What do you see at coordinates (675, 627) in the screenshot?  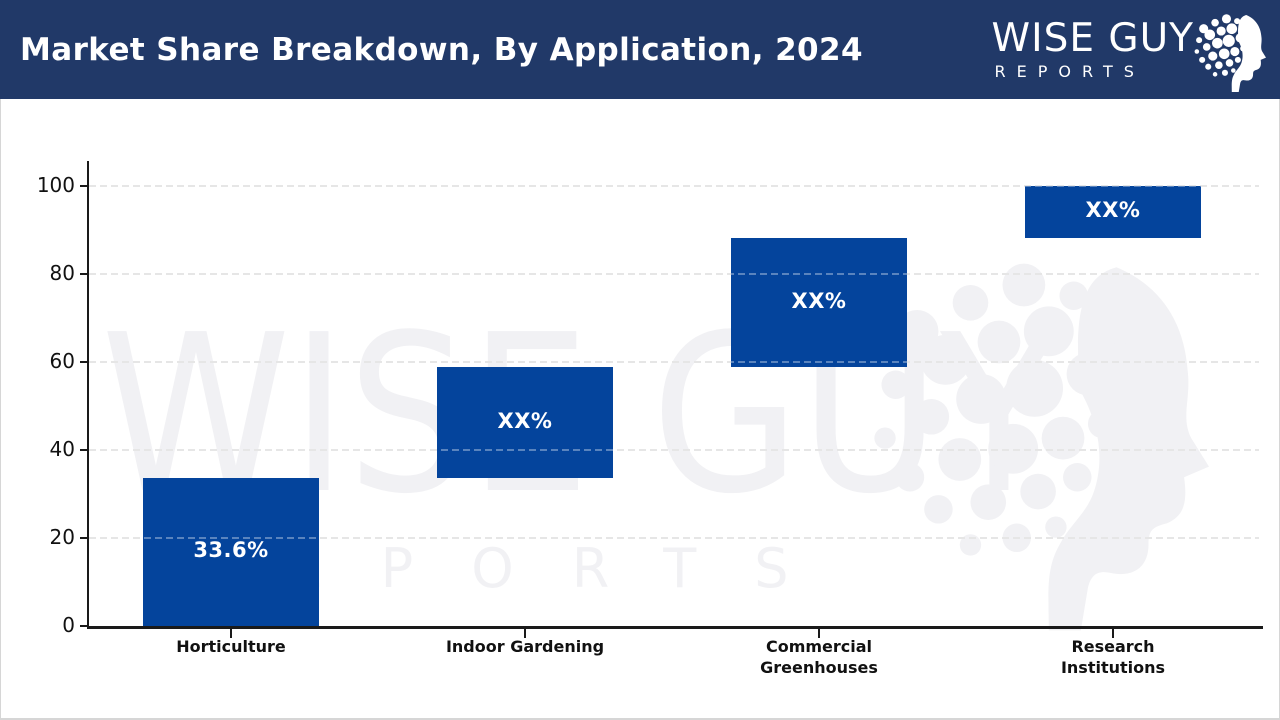 I see `x-axis-line` at bounding box center [675, 627].